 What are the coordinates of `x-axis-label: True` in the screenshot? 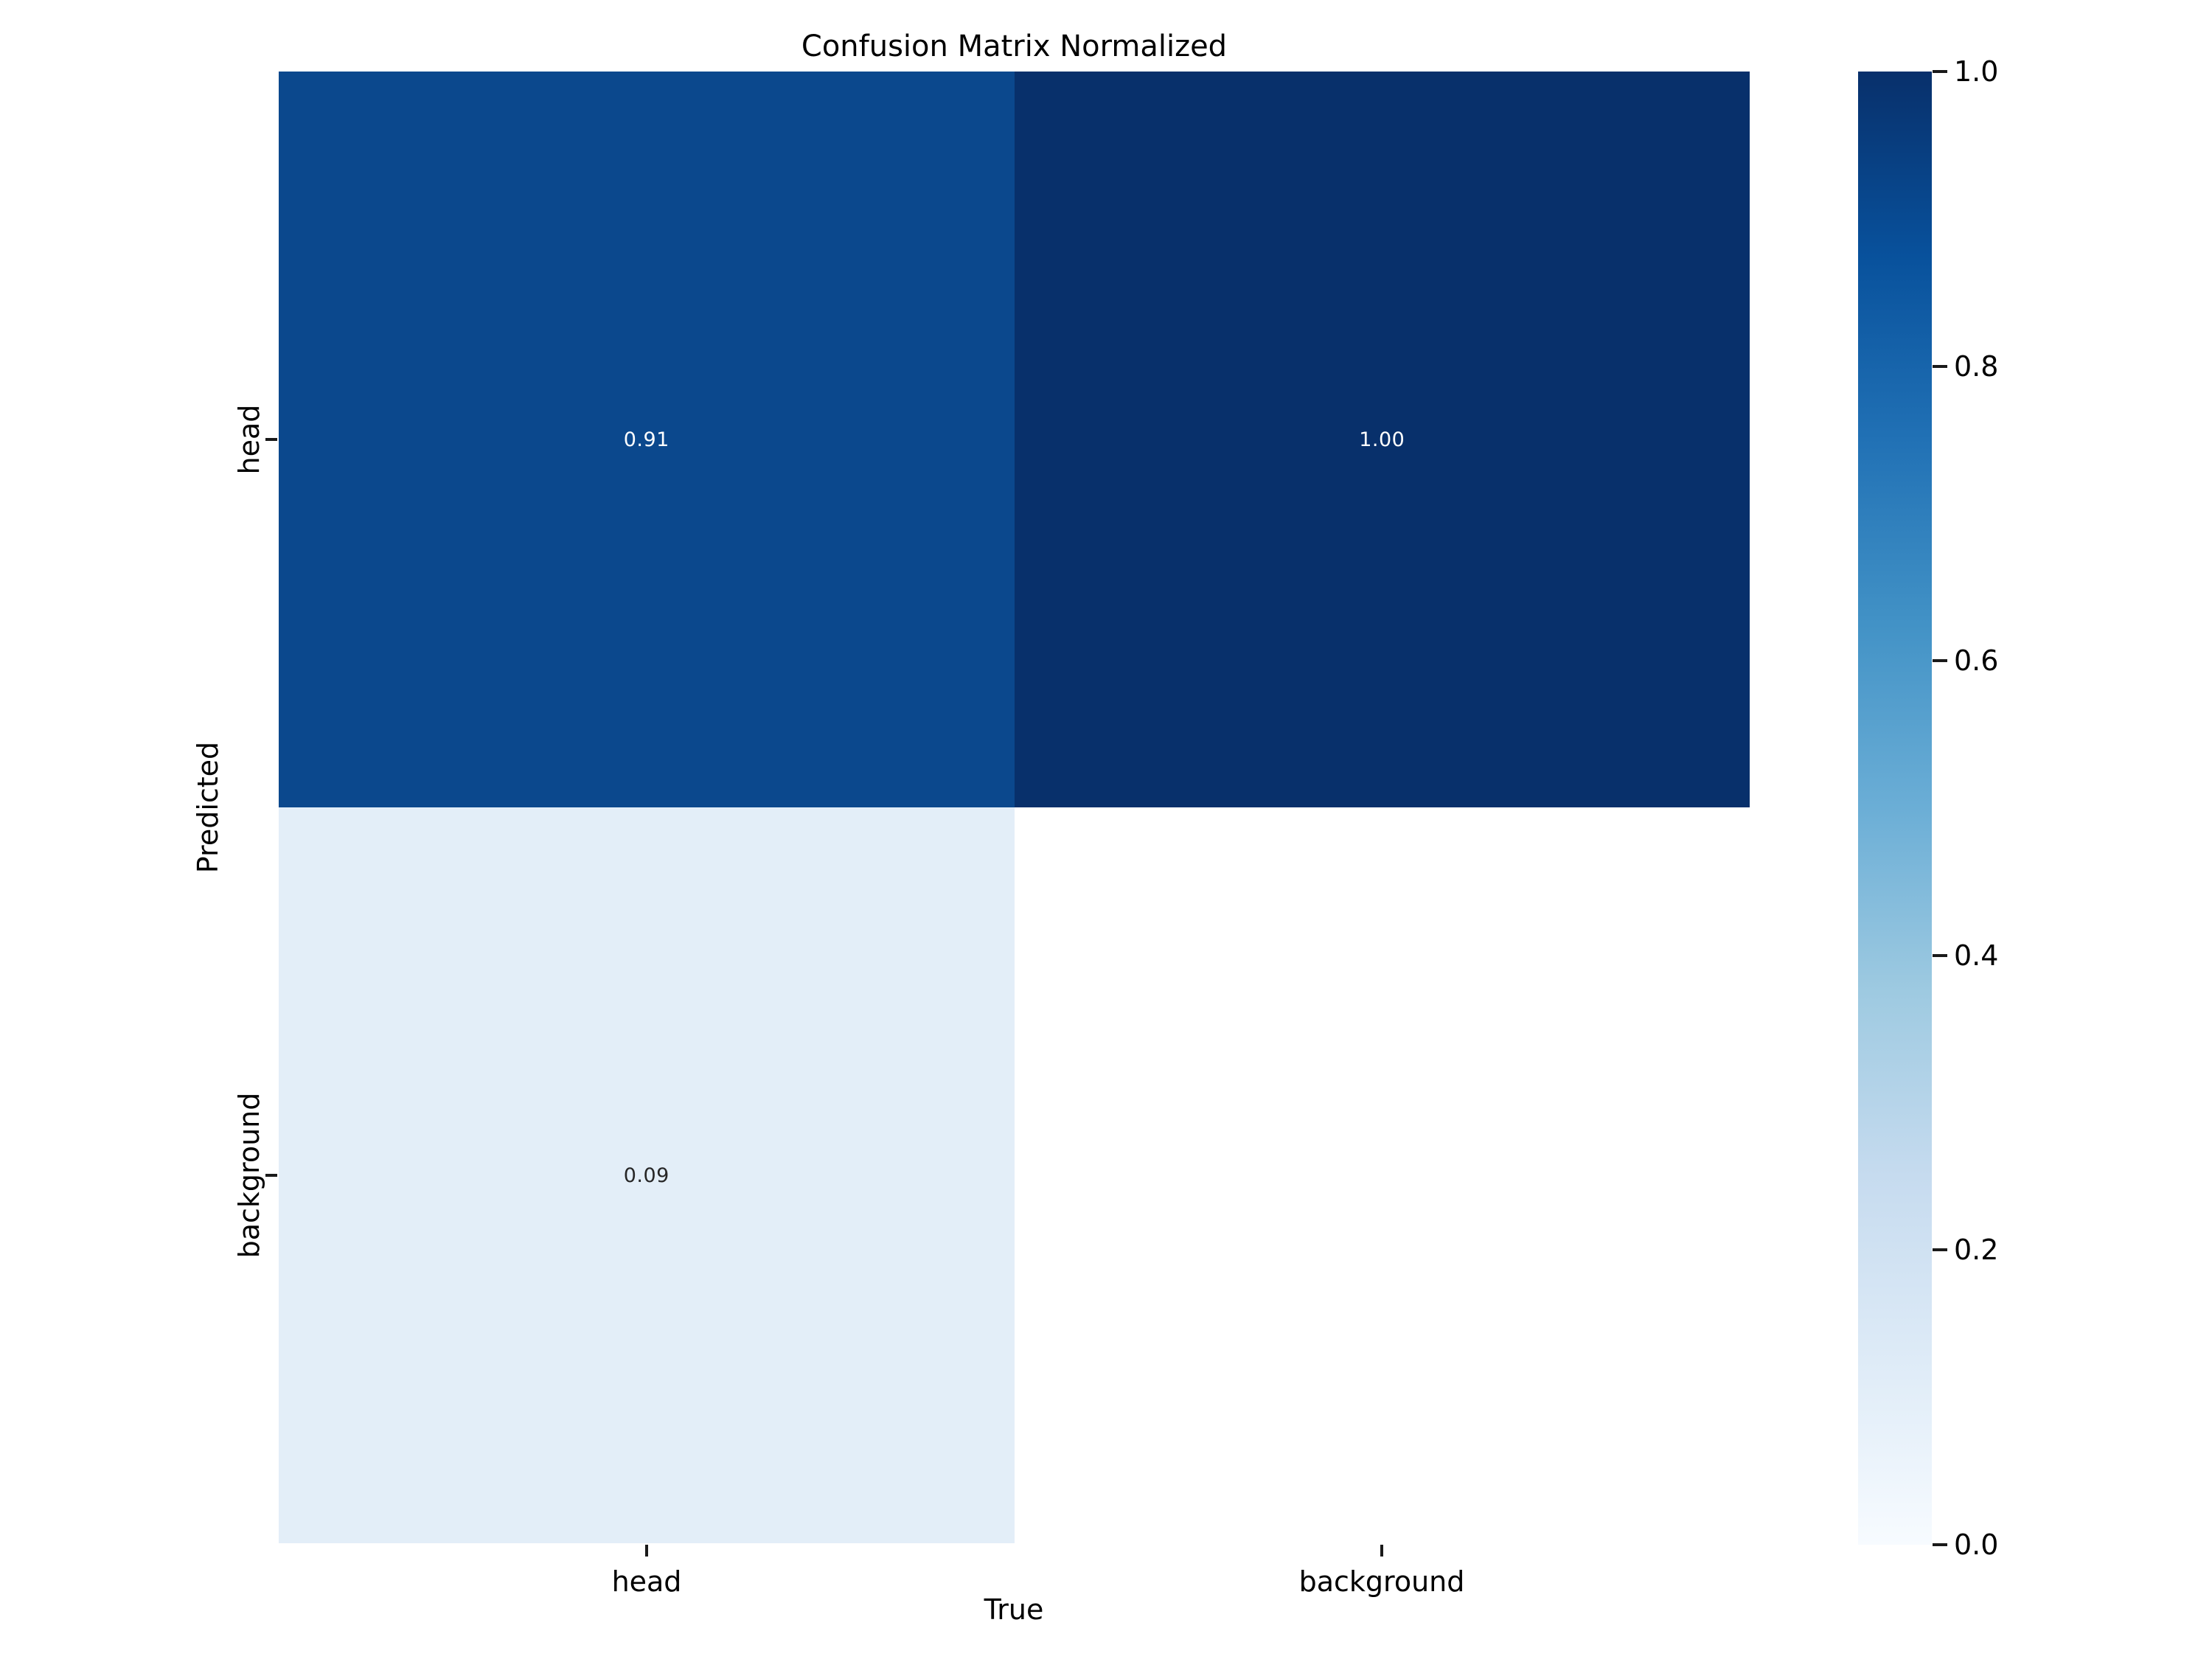 It's located at (1014, 1609).